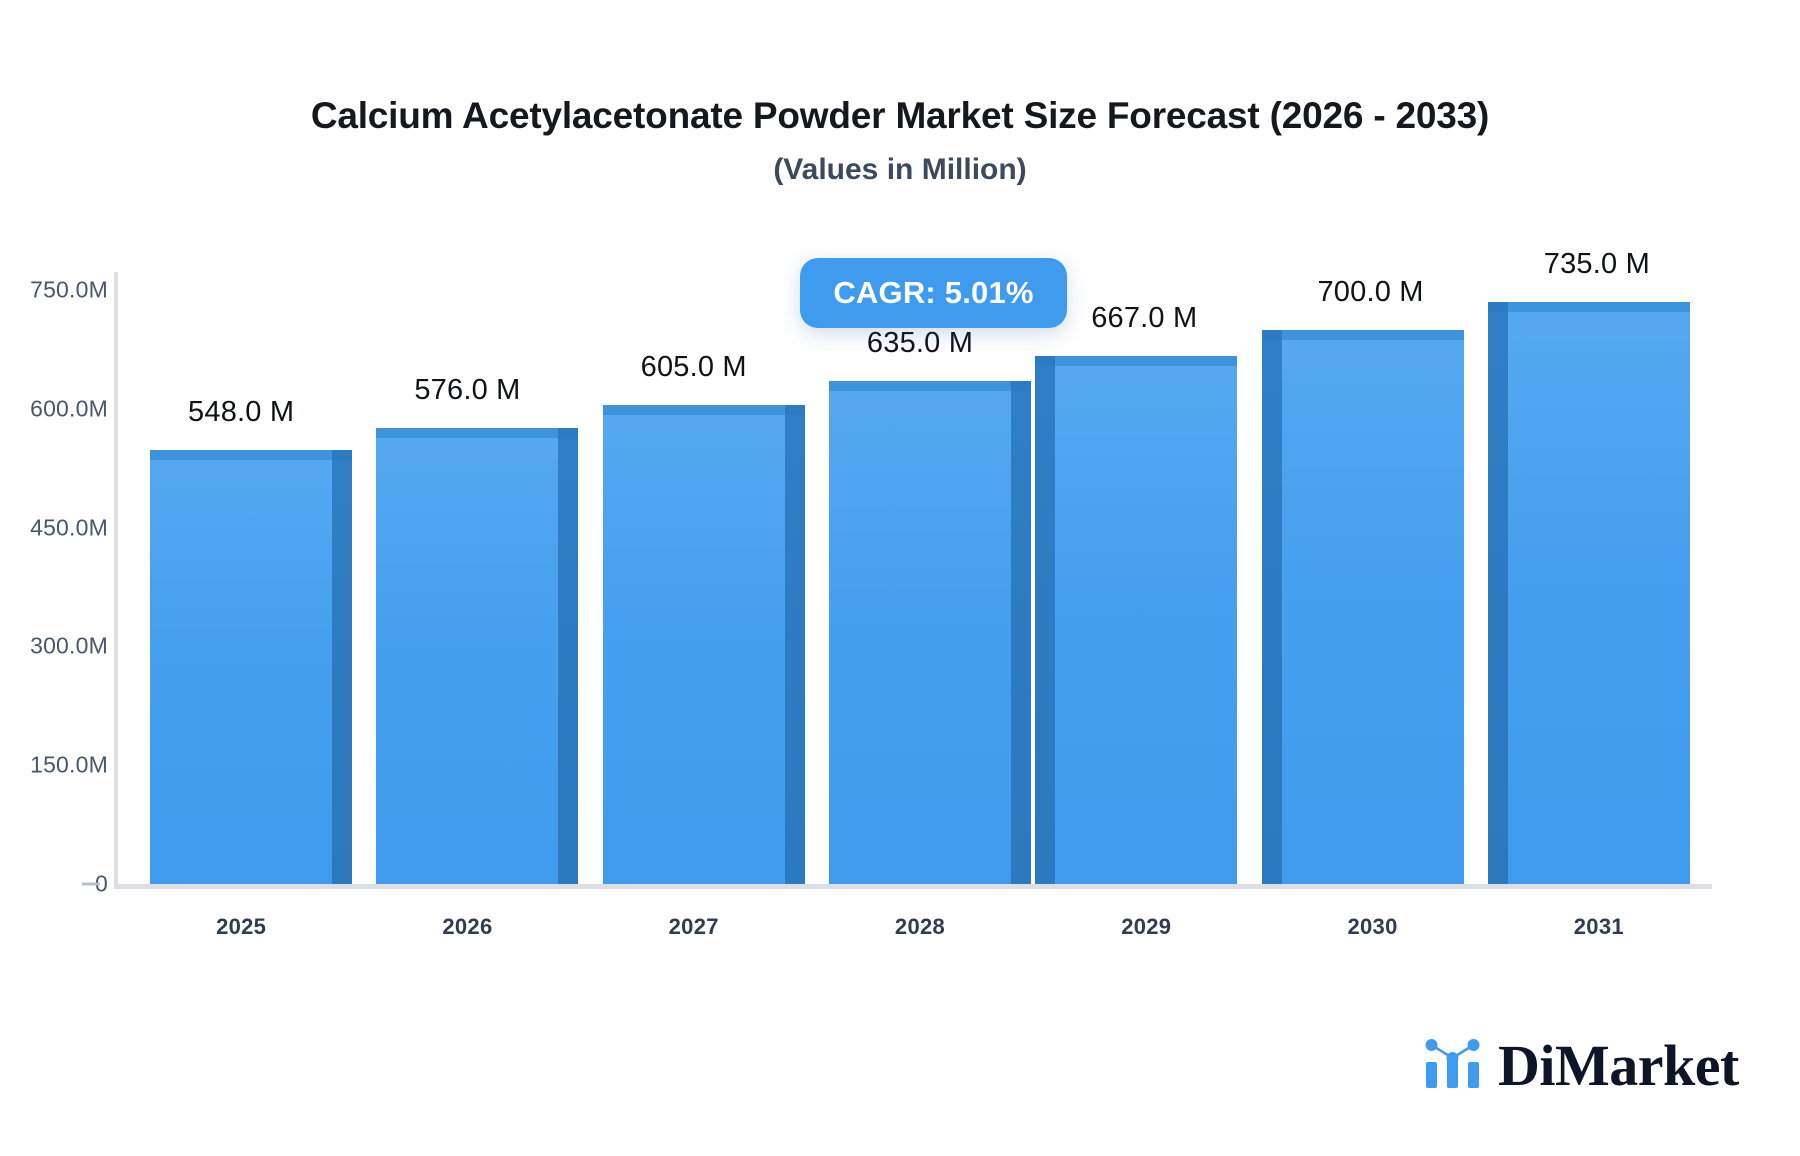 The height and width of the screenshot is (1156, 1800). Describe the element at coordinates (920, 343) in the screenshot. I see `bar-value-label: 635.0 M` at that location.